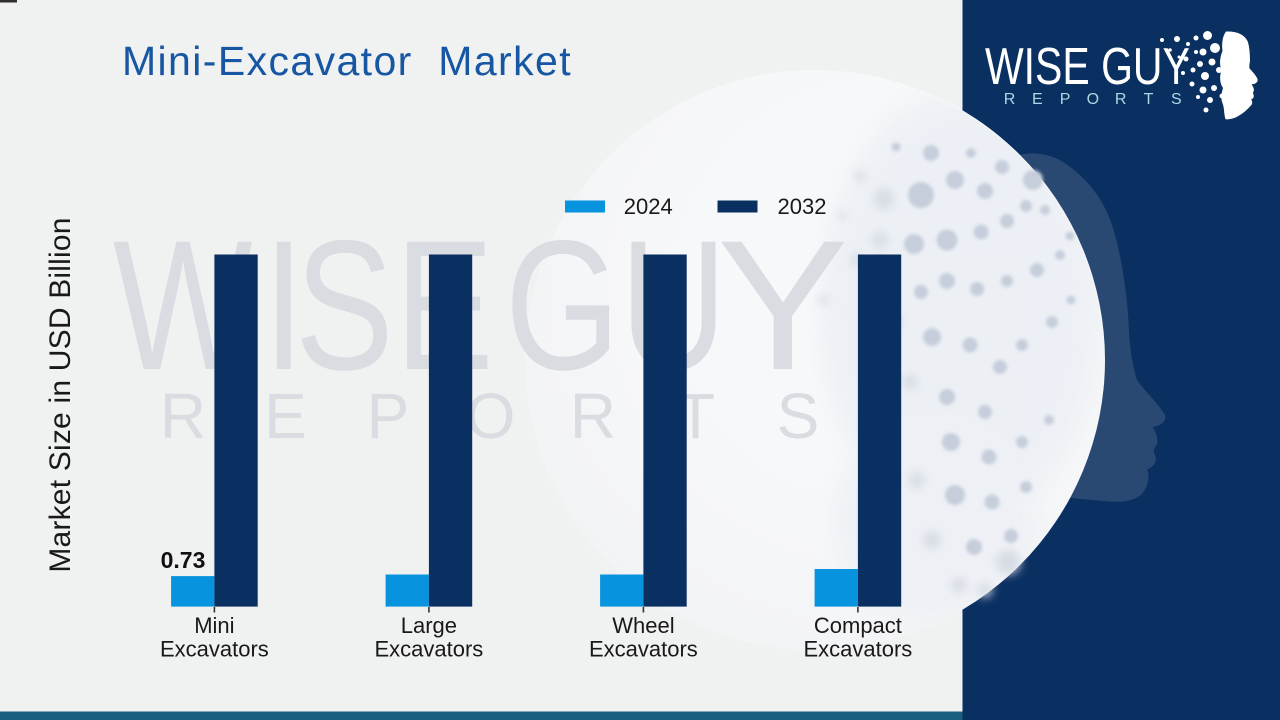  Describe the element at coordinates (183, 560) in the screenshot. I see `svg-text: 0.73` at that location.